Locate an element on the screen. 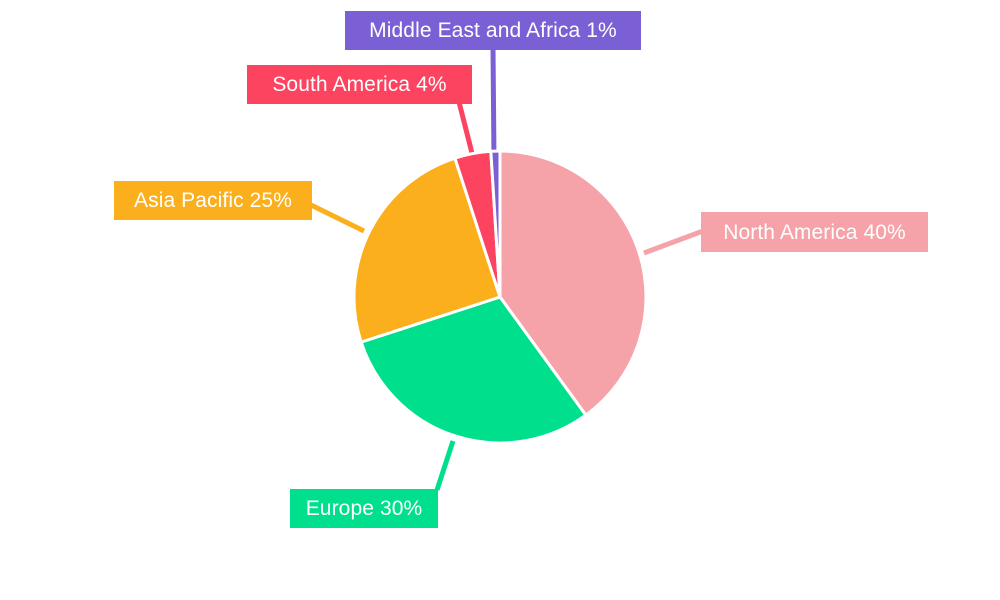  pie-slice-middle-east-africa is located at coordinates (495, 224).